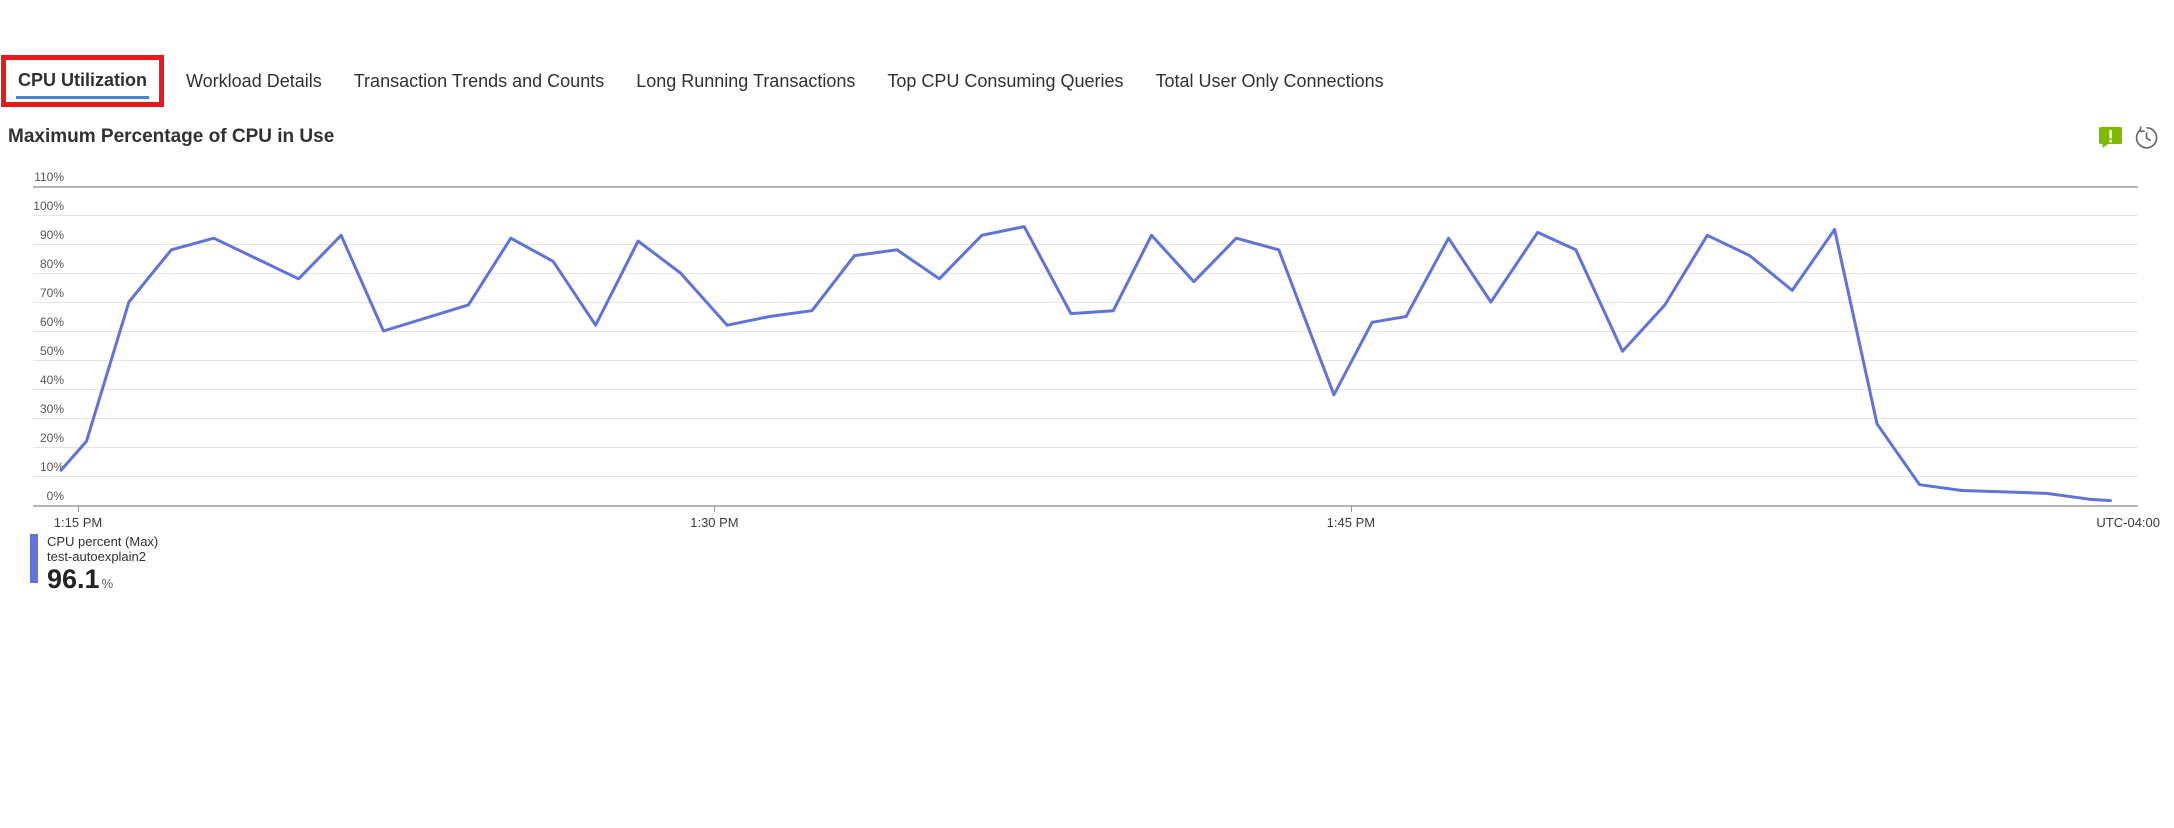 This screenshot has width=2174, height=828. Describe the element at coordinates (2128, 137) in the screenshot. I see `chart-header-icons` at that location.